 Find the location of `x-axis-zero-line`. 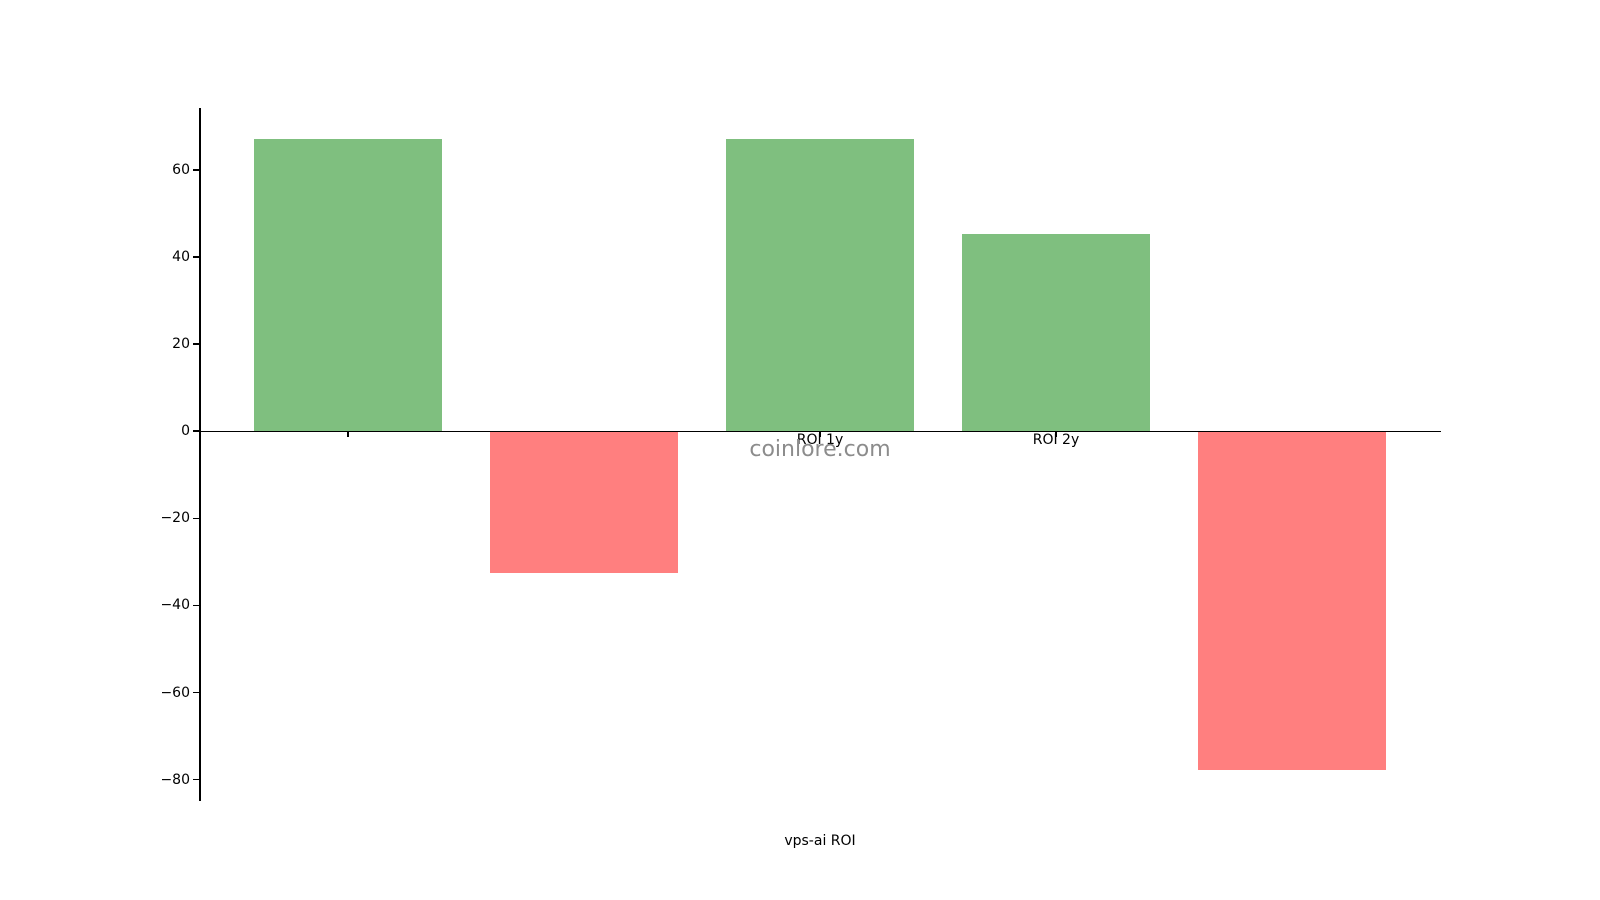

x-axis-zero-line is located at coordinates (820, 431).